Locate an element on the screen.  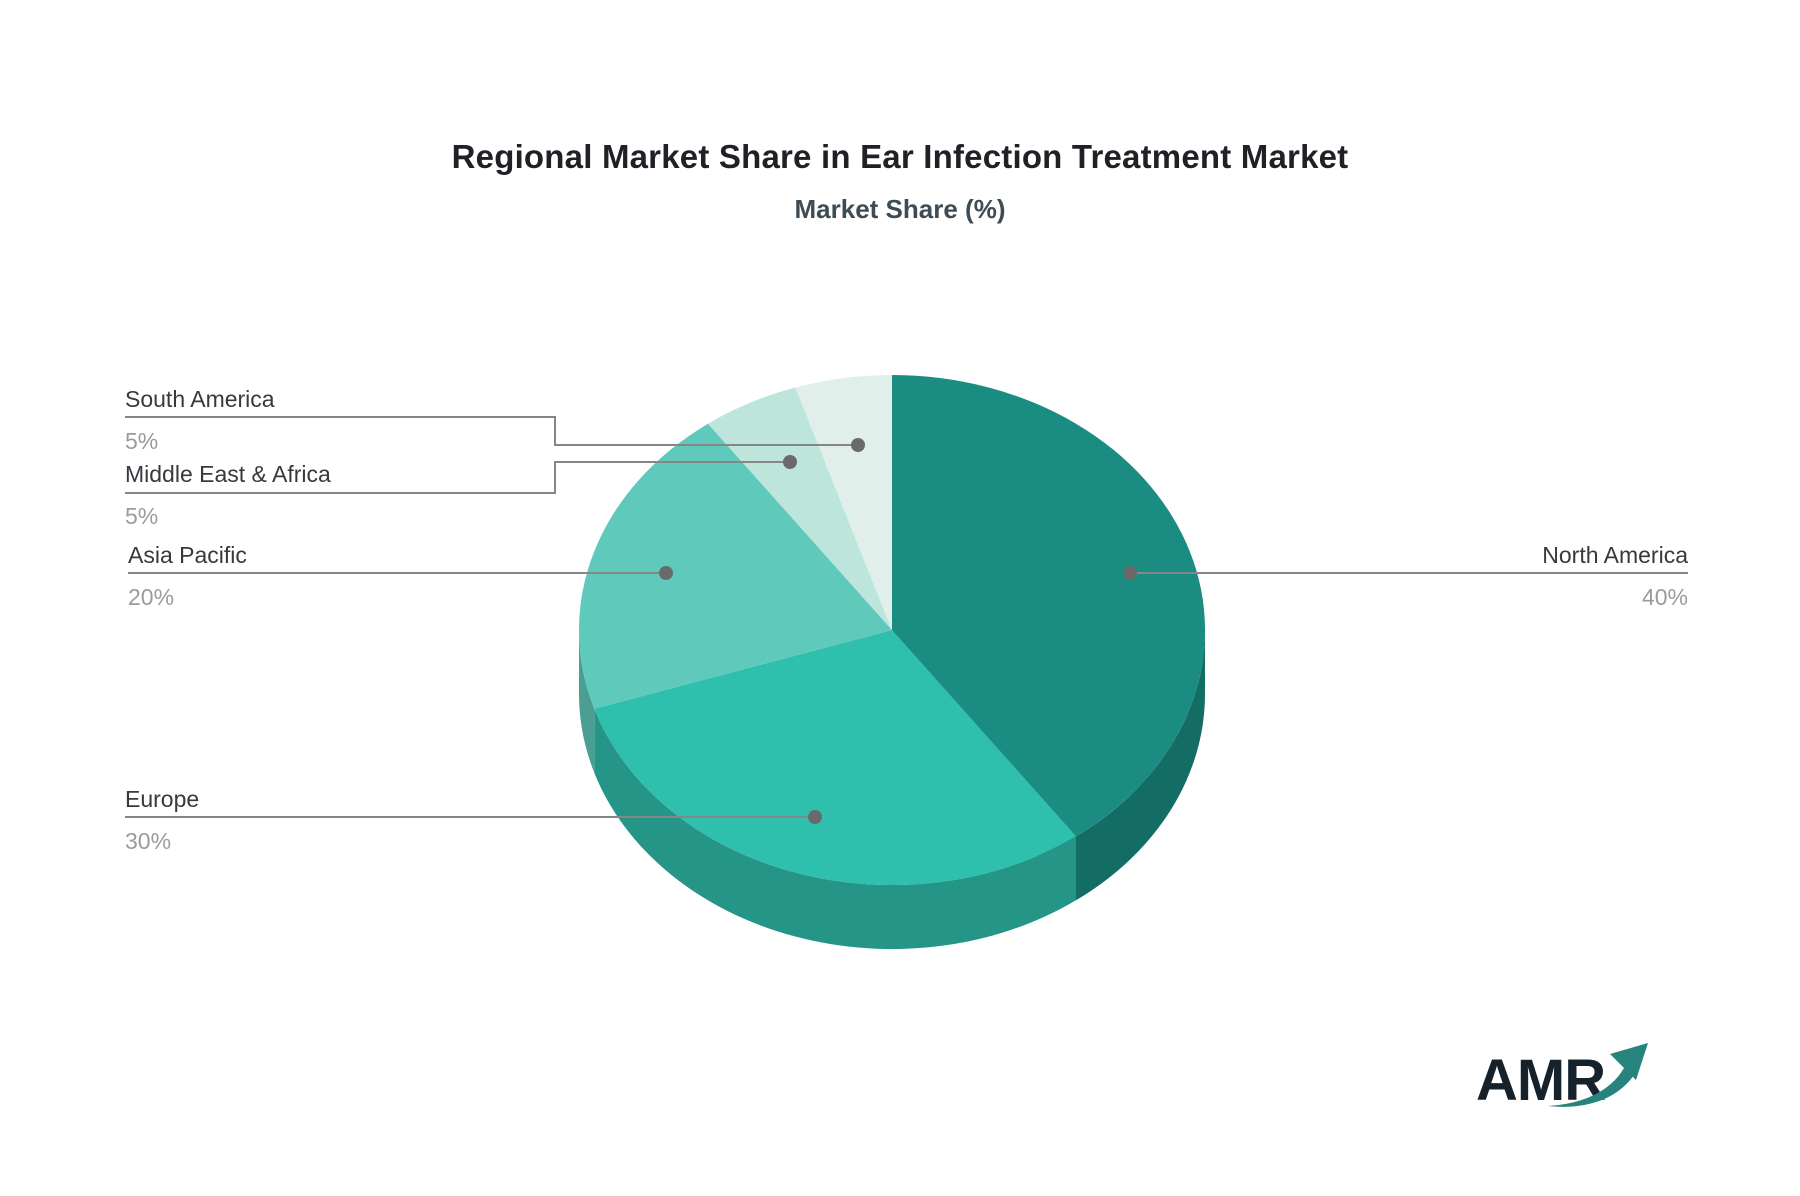
callout-value: 20% is located at coordinates (151, 597).